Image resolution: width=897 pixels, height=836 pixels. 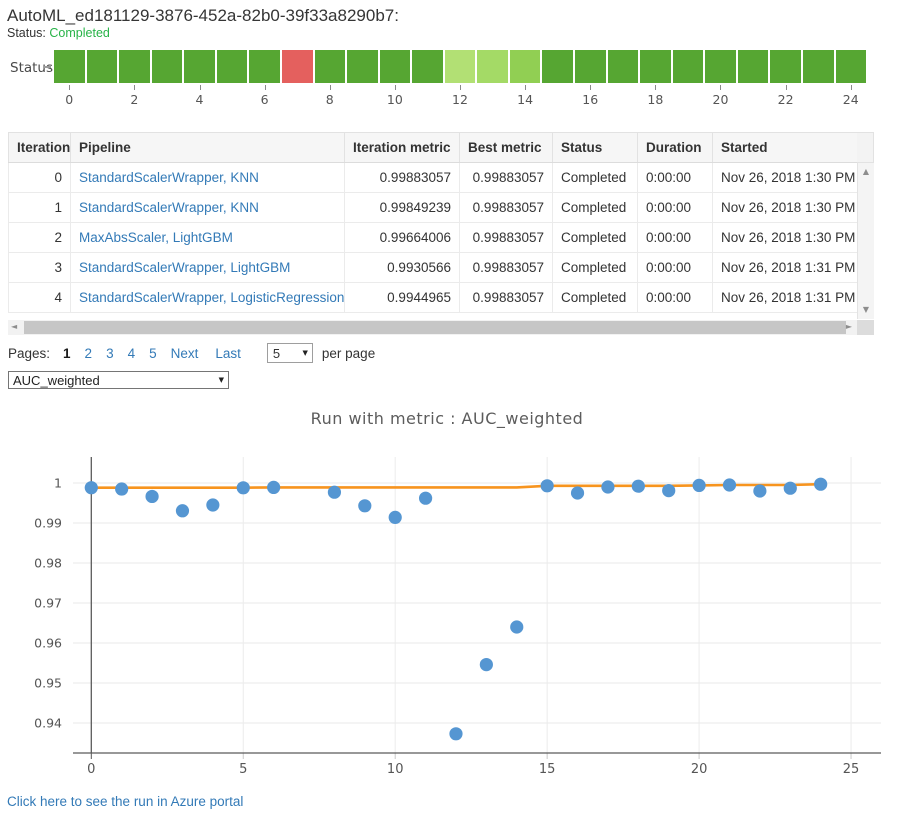 I want to click on horizontal-scroll-thumb, so click(x=435, y=327).